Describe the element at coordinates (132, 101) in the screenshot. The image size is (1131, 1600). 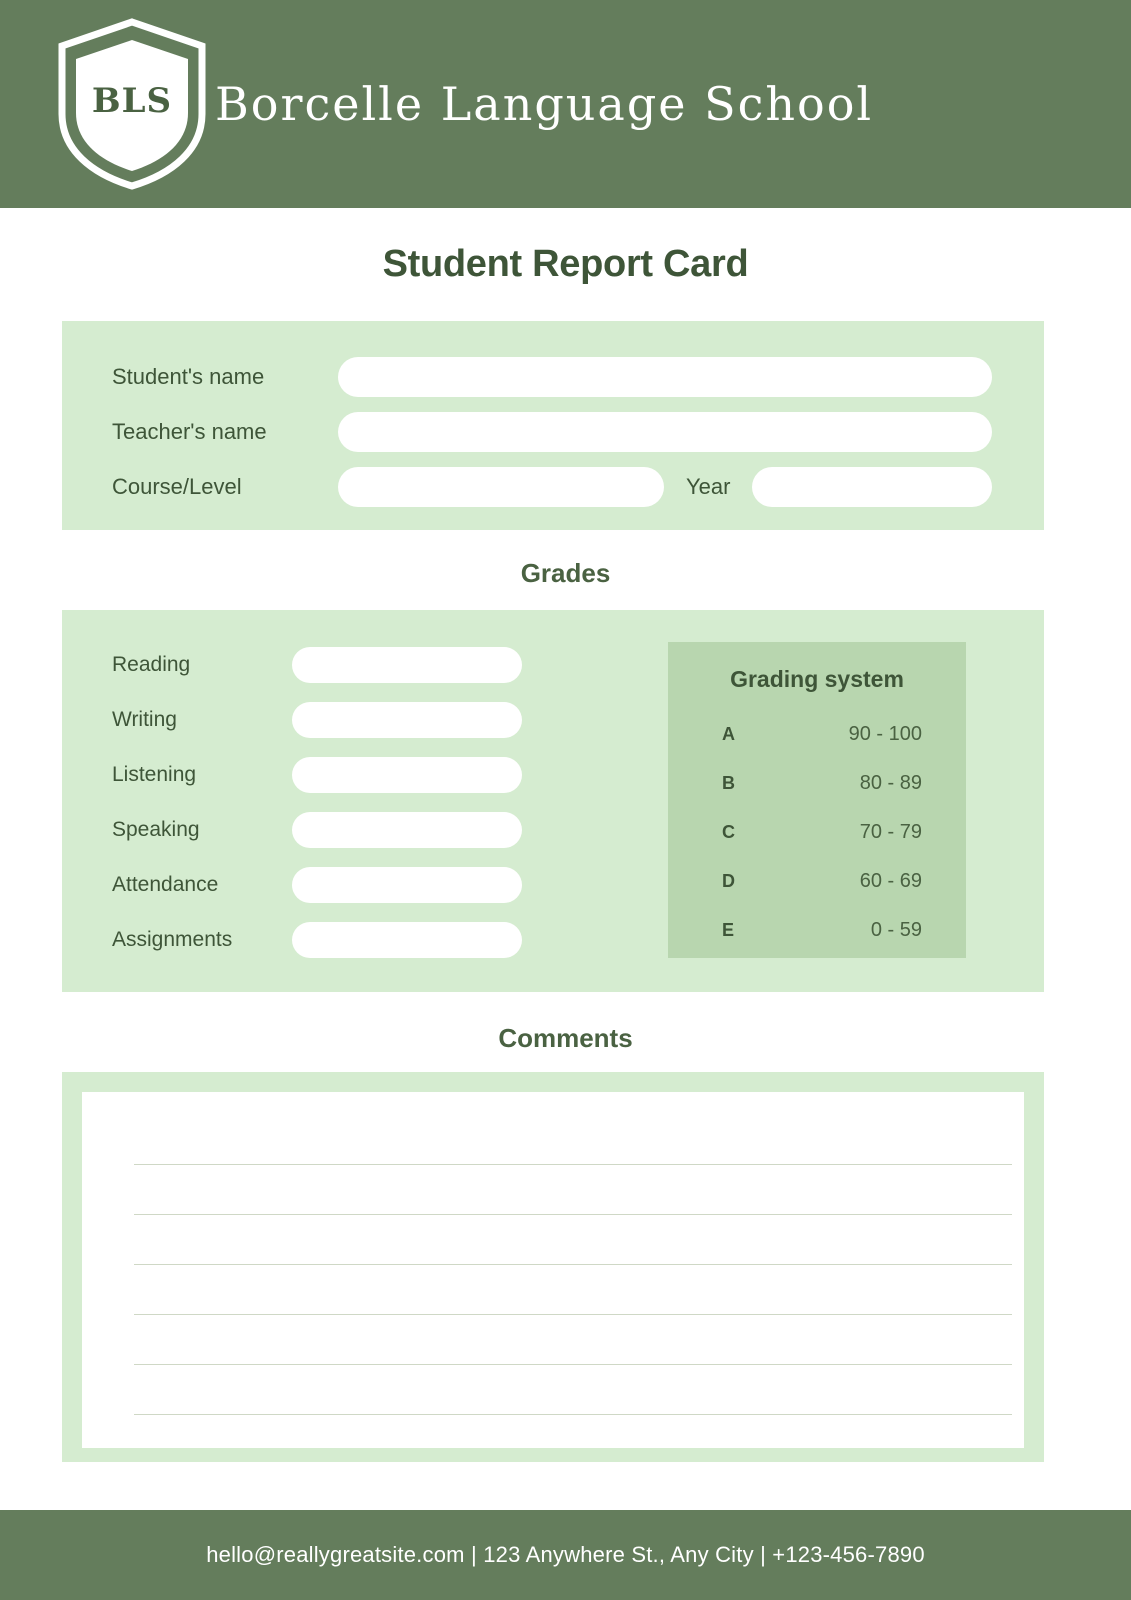
I see `logo-monogram: BLS` at that location.